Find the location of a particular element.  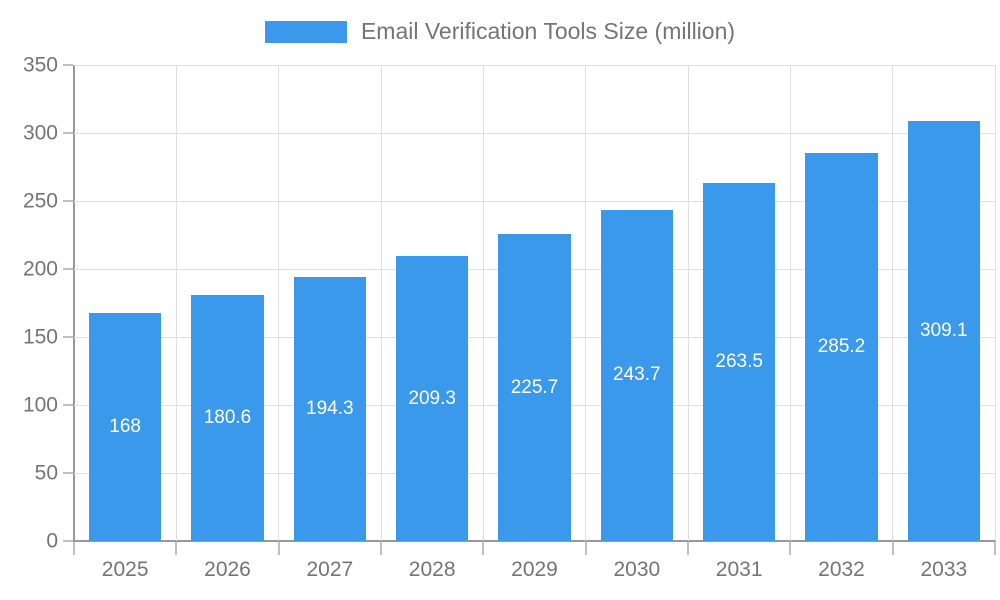

x-axis-label: 2032 is located at coordinates (841, 569).